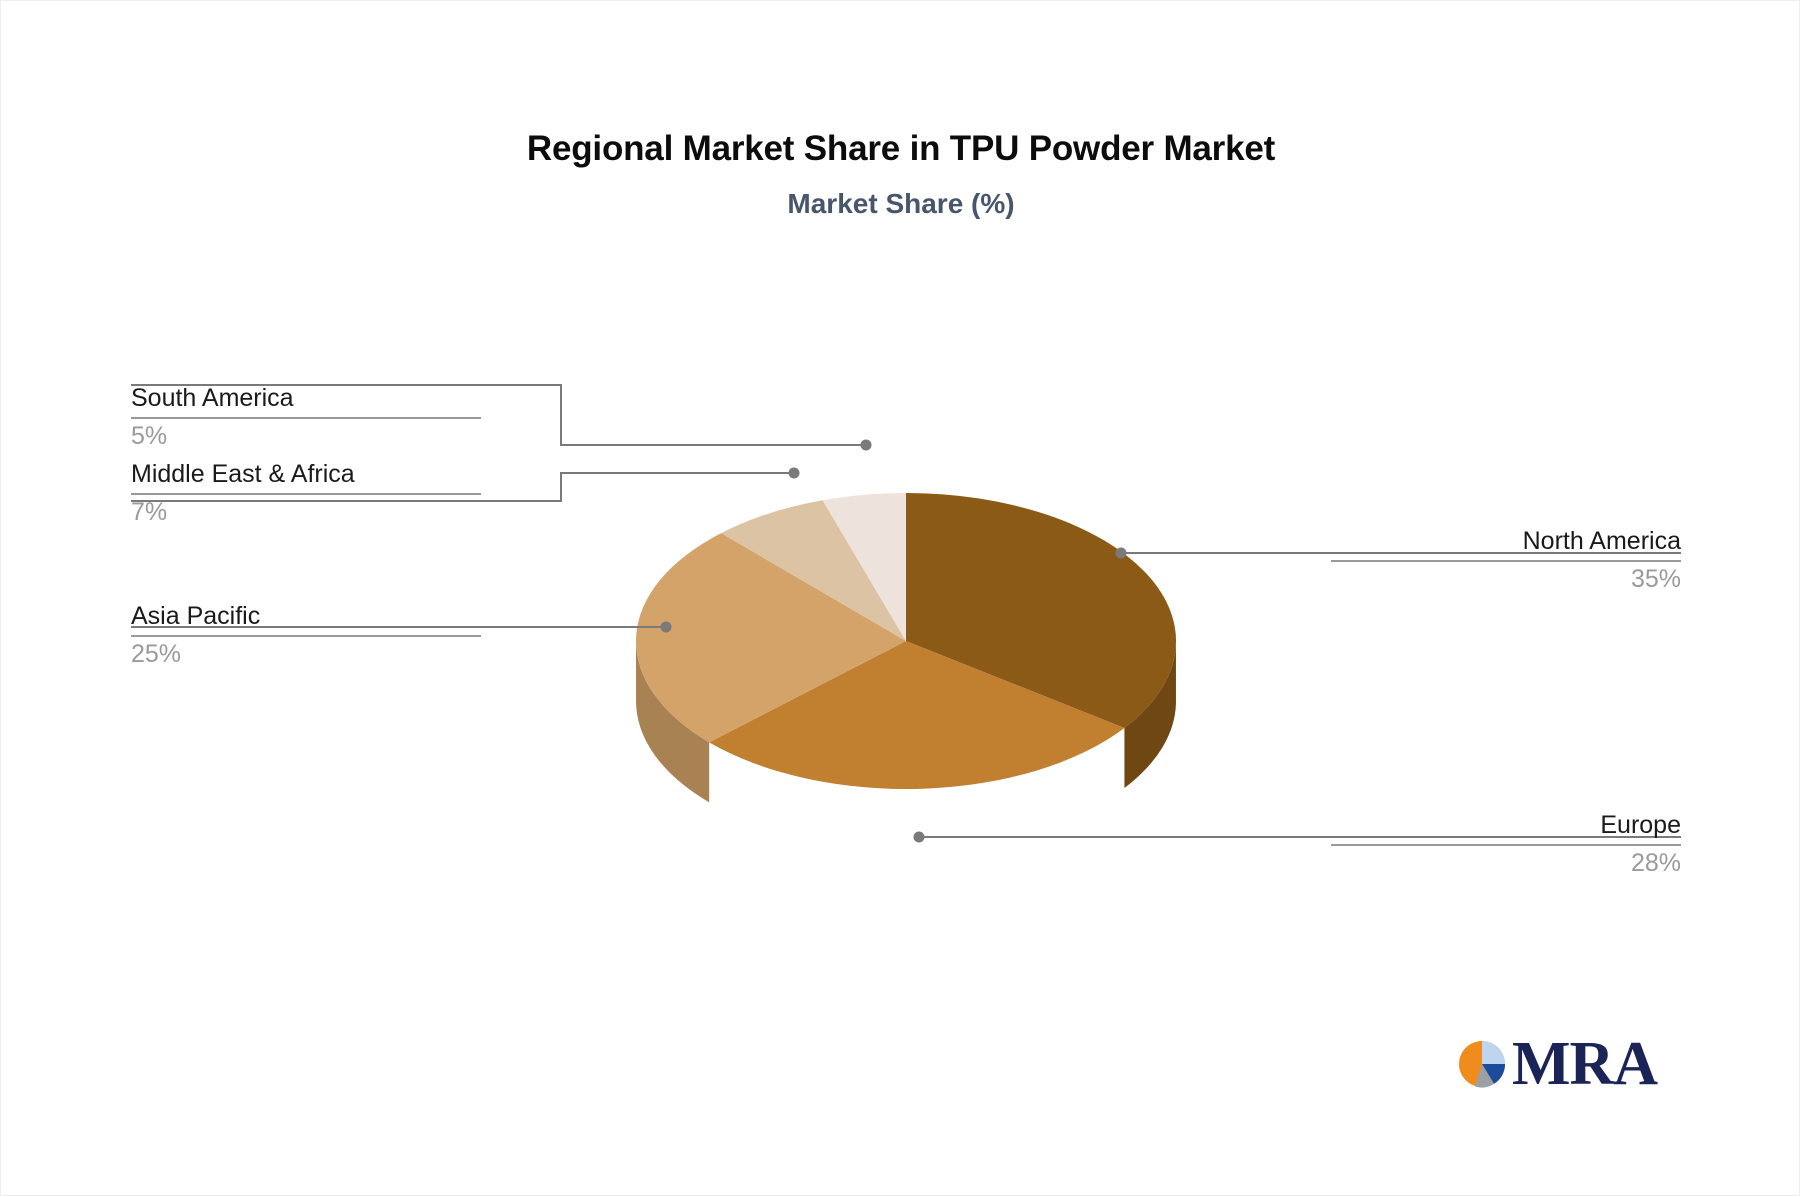  What do you see at coordinates (196, 616) in the screenshot?
I see `callout-label-asia-pacific: Asia Pacific` at bounding box center [196, 616].